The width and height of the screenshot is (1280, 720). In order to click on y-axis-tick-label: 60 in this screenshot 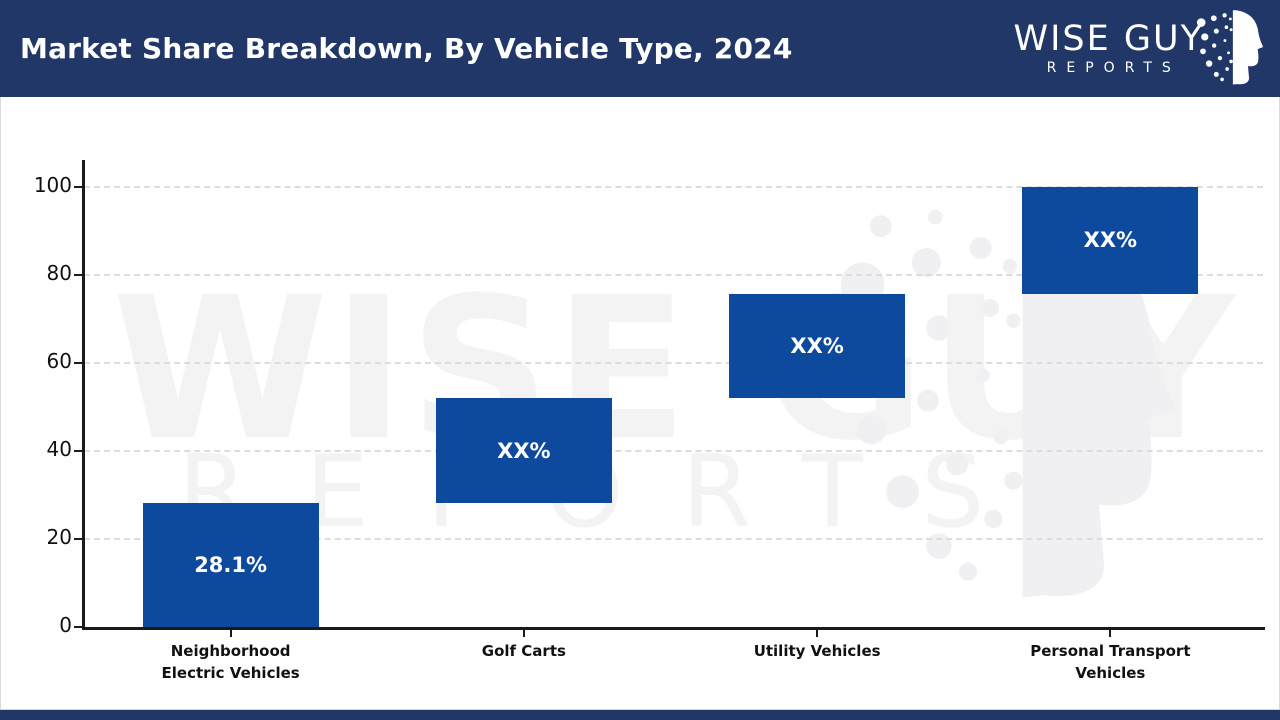, I will do `click(59, 361)`.